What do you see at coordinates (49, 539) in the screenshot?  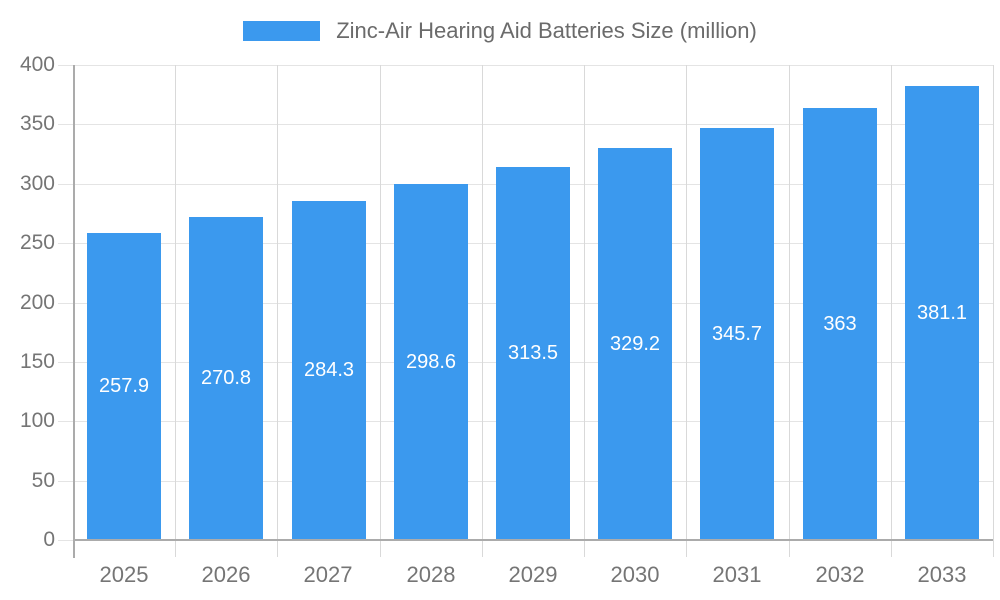 I see `y-axis-tick-label: 0` at bounding box center [49, 539].